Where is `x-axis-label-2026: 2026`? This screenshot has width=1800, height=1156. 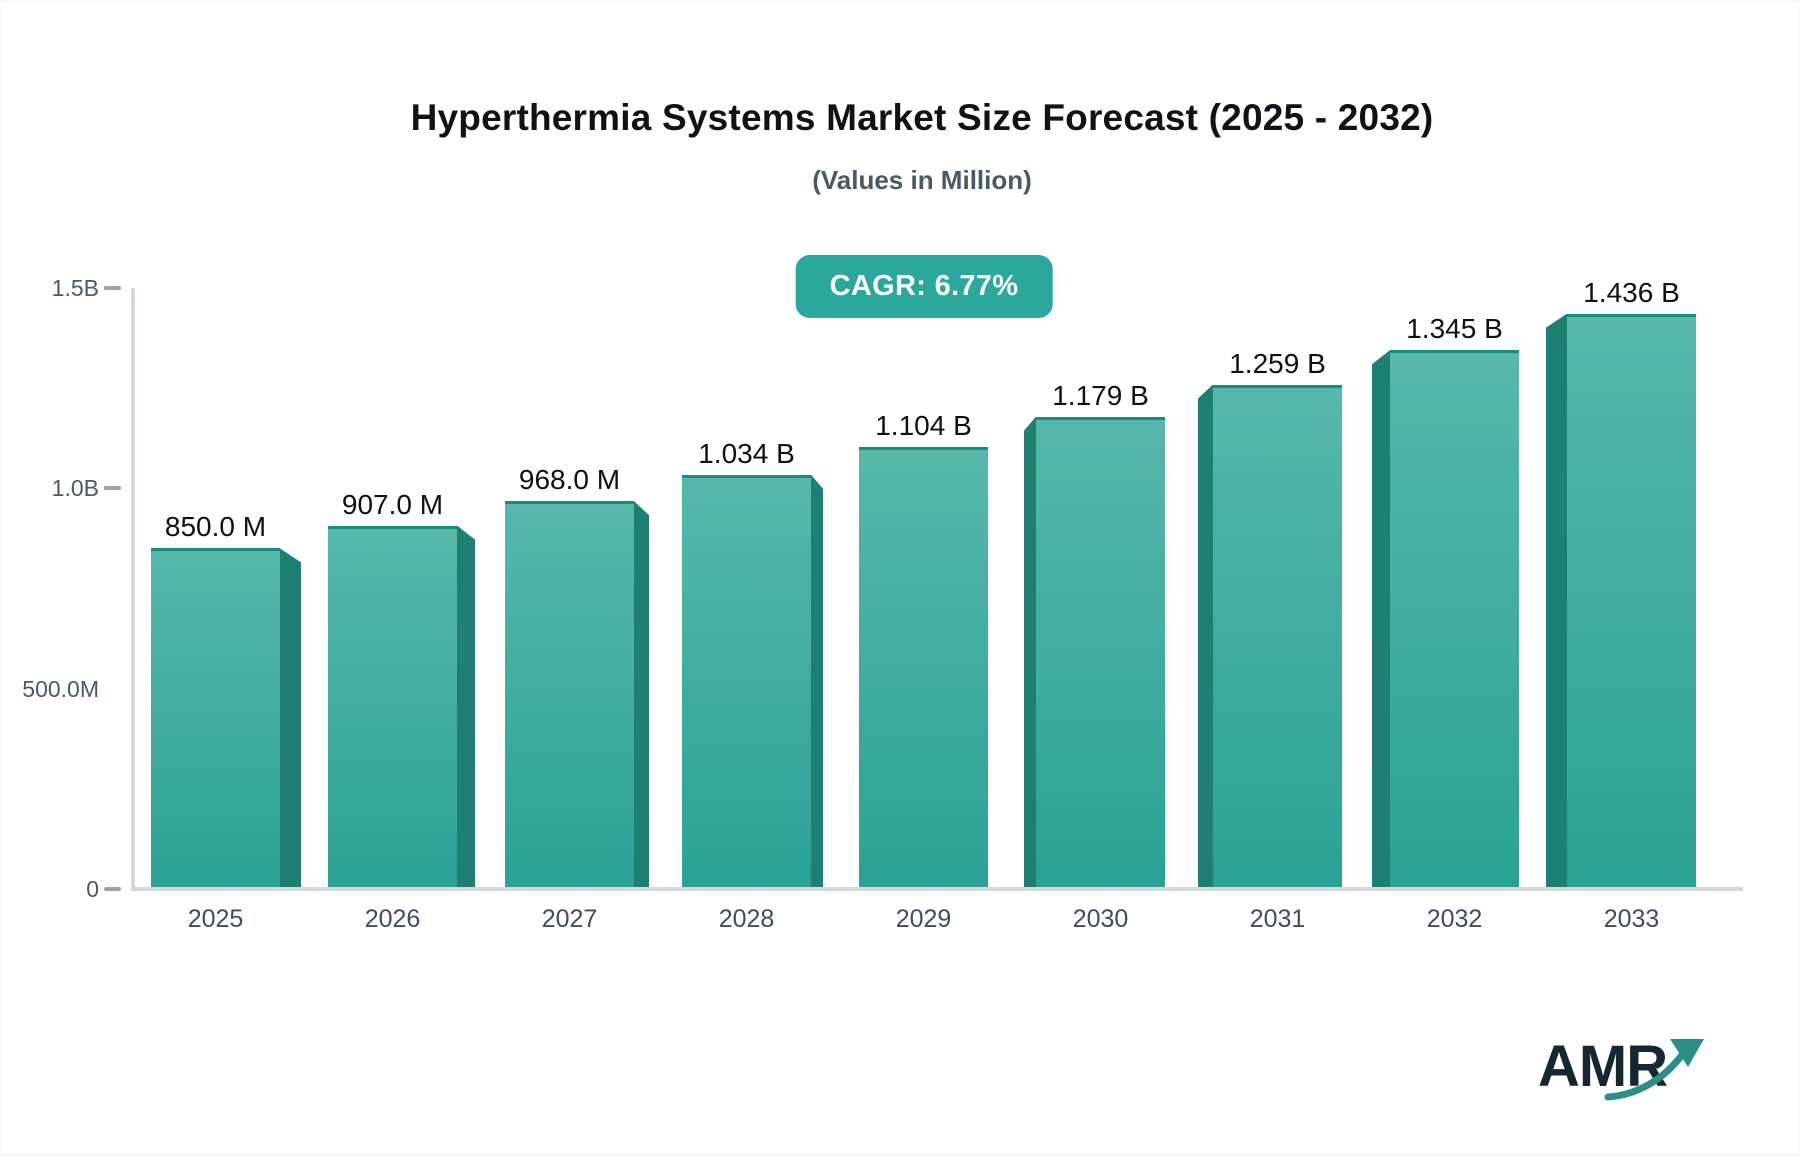 x-axis-label-2026: 2026 is located at coordinates (392, 919).